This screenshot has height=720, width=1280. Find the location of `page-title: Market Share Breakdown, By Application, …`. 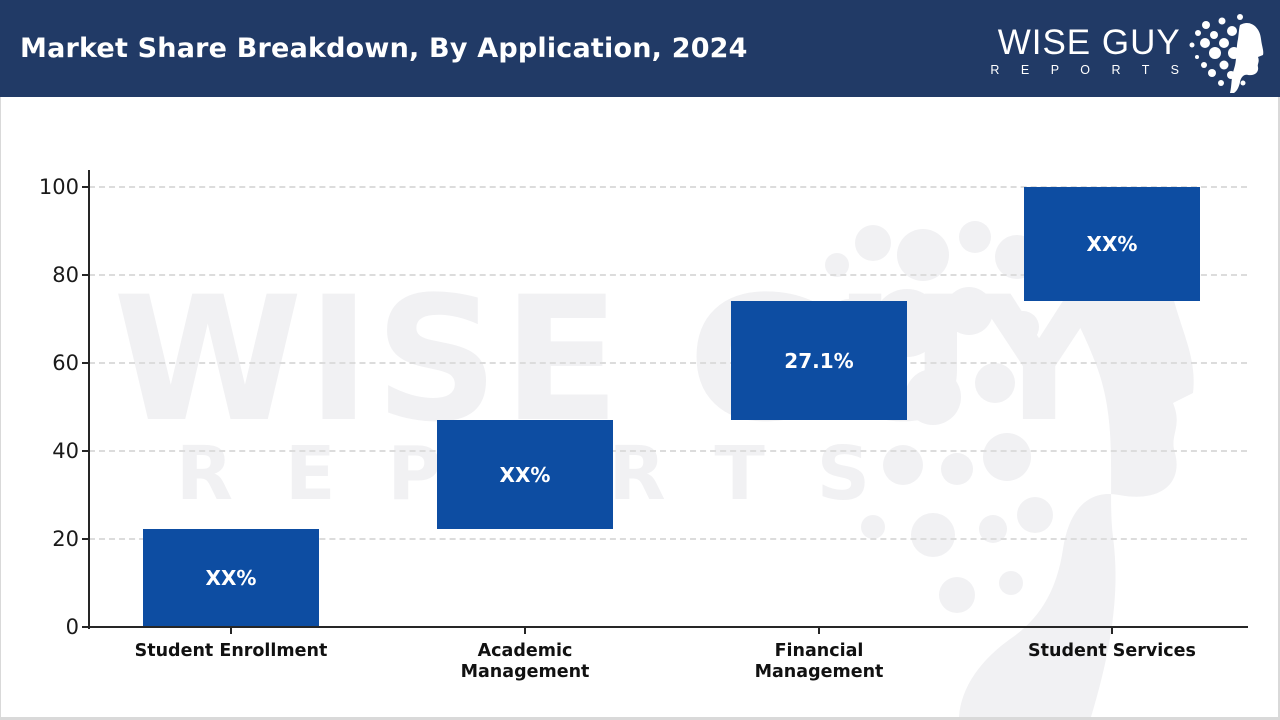

page-title: Market Share Breakdown, By Application, … is located at coordinates (384, 48).